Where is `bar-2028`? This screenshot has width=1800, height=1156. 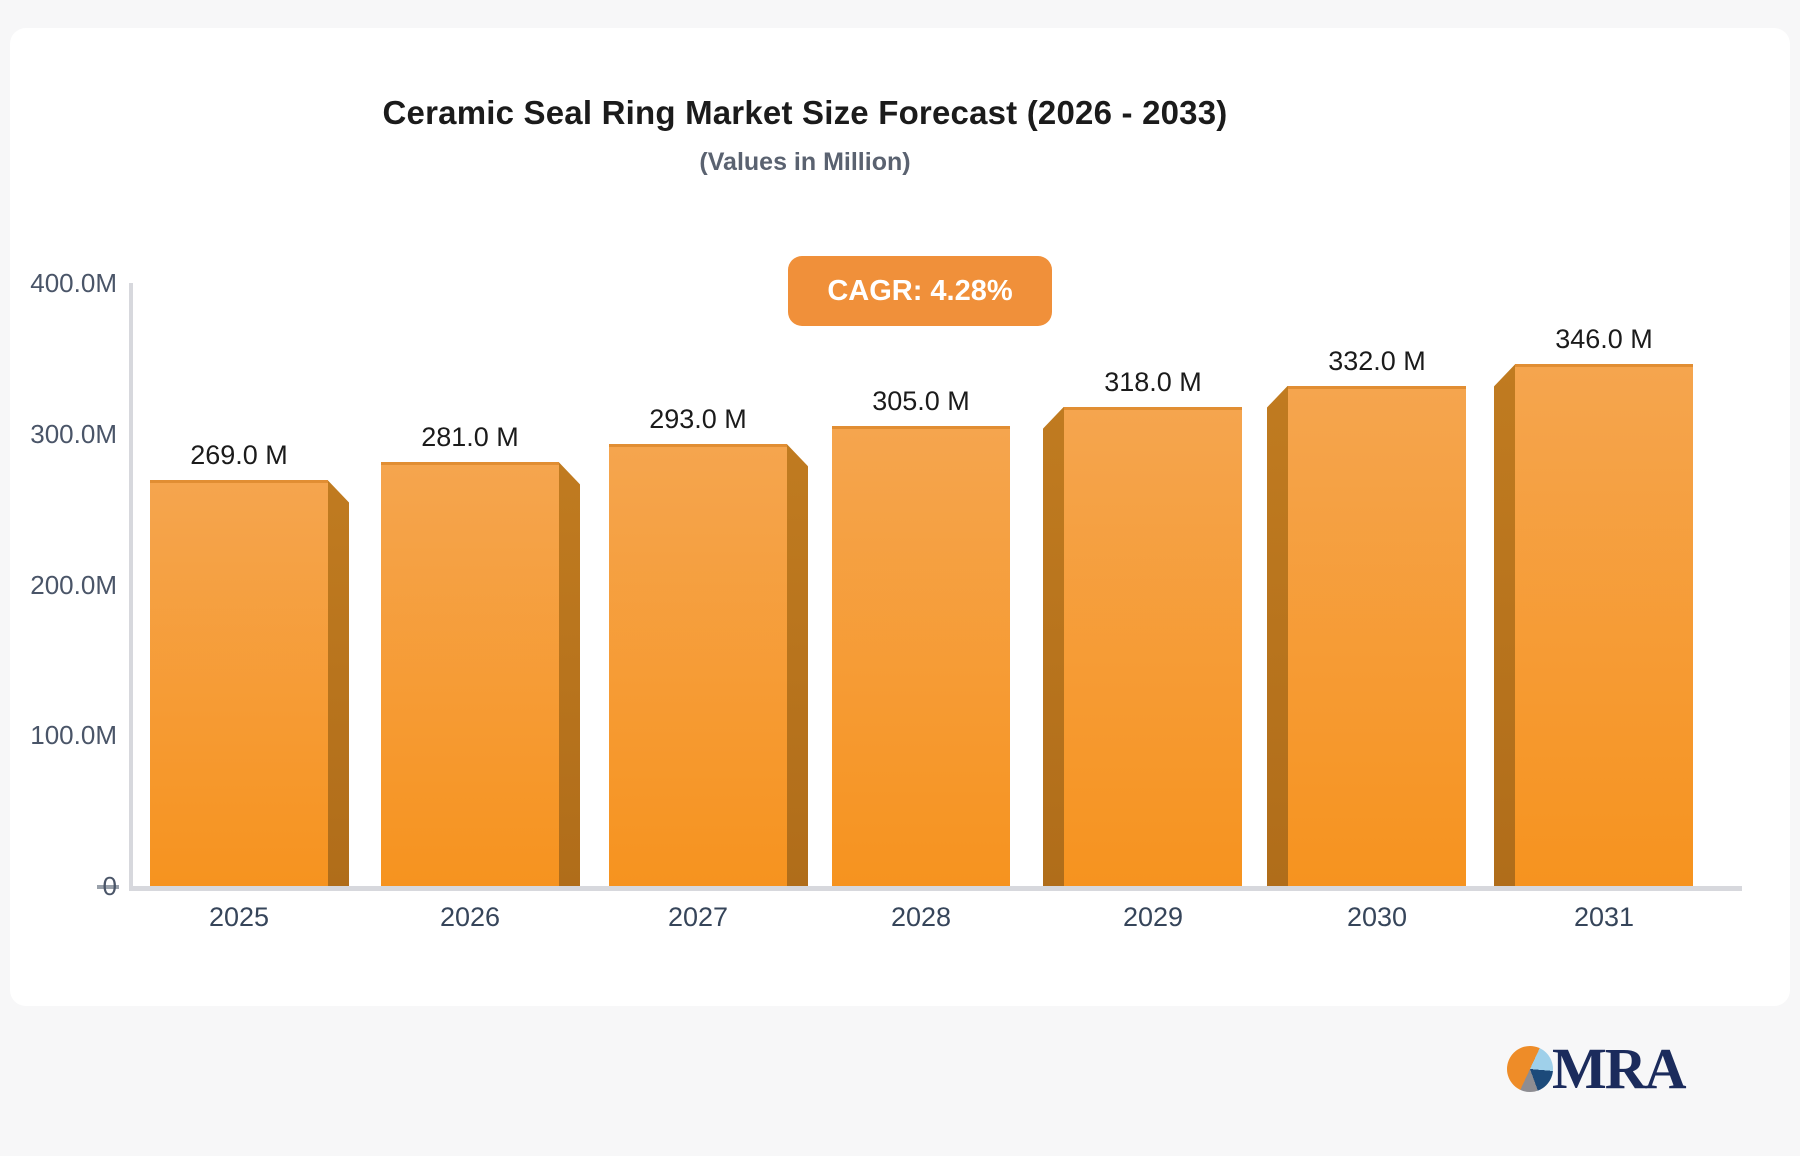 bar-2028 is located at coordinates (921, 656).